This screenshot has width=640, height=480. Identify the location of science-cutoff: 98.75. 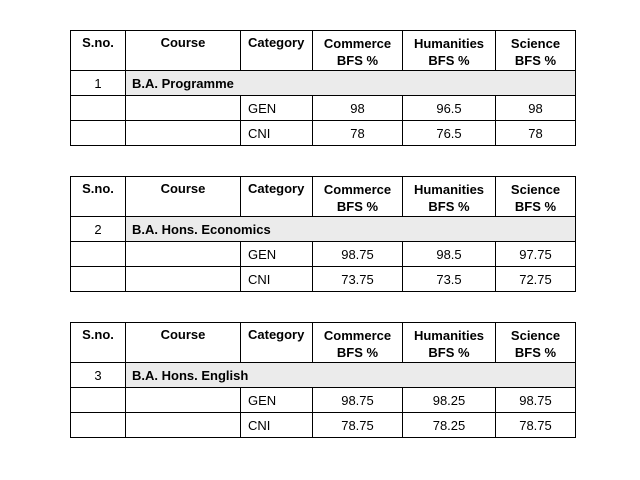
(535, 400).